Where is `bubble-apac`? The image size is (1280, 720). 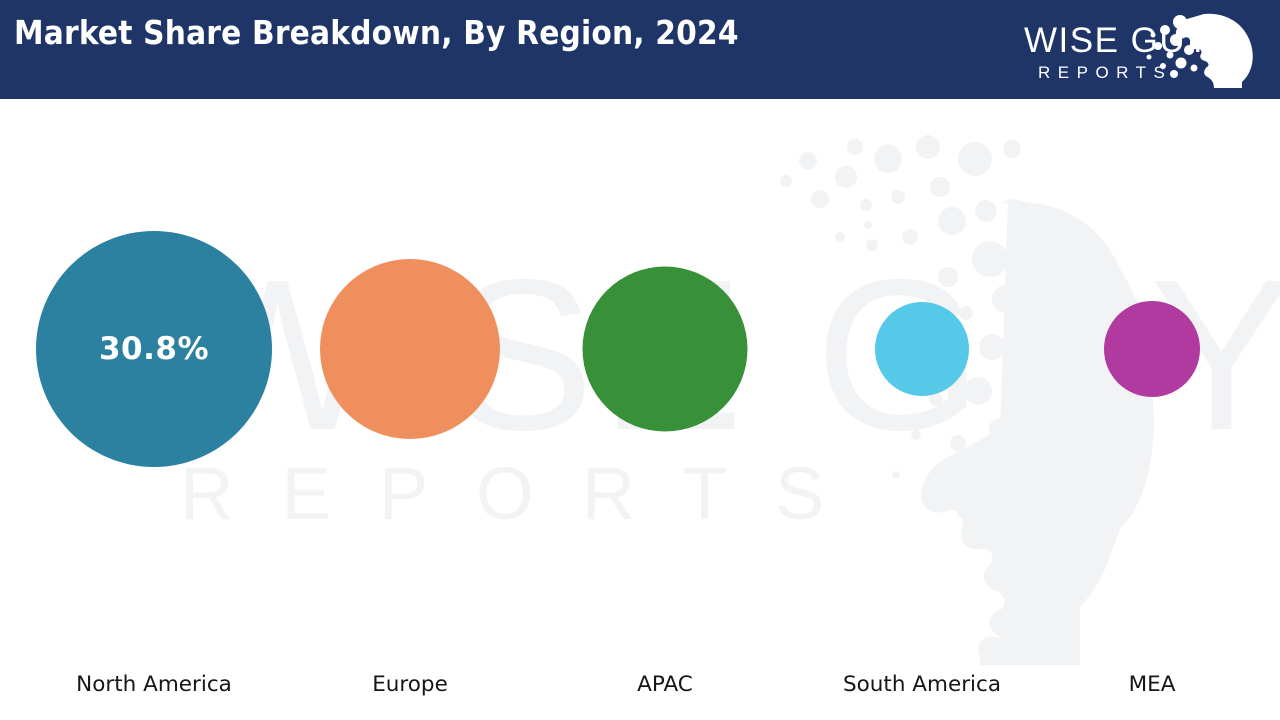
bubble-apac is located at coordinates (665, 349).